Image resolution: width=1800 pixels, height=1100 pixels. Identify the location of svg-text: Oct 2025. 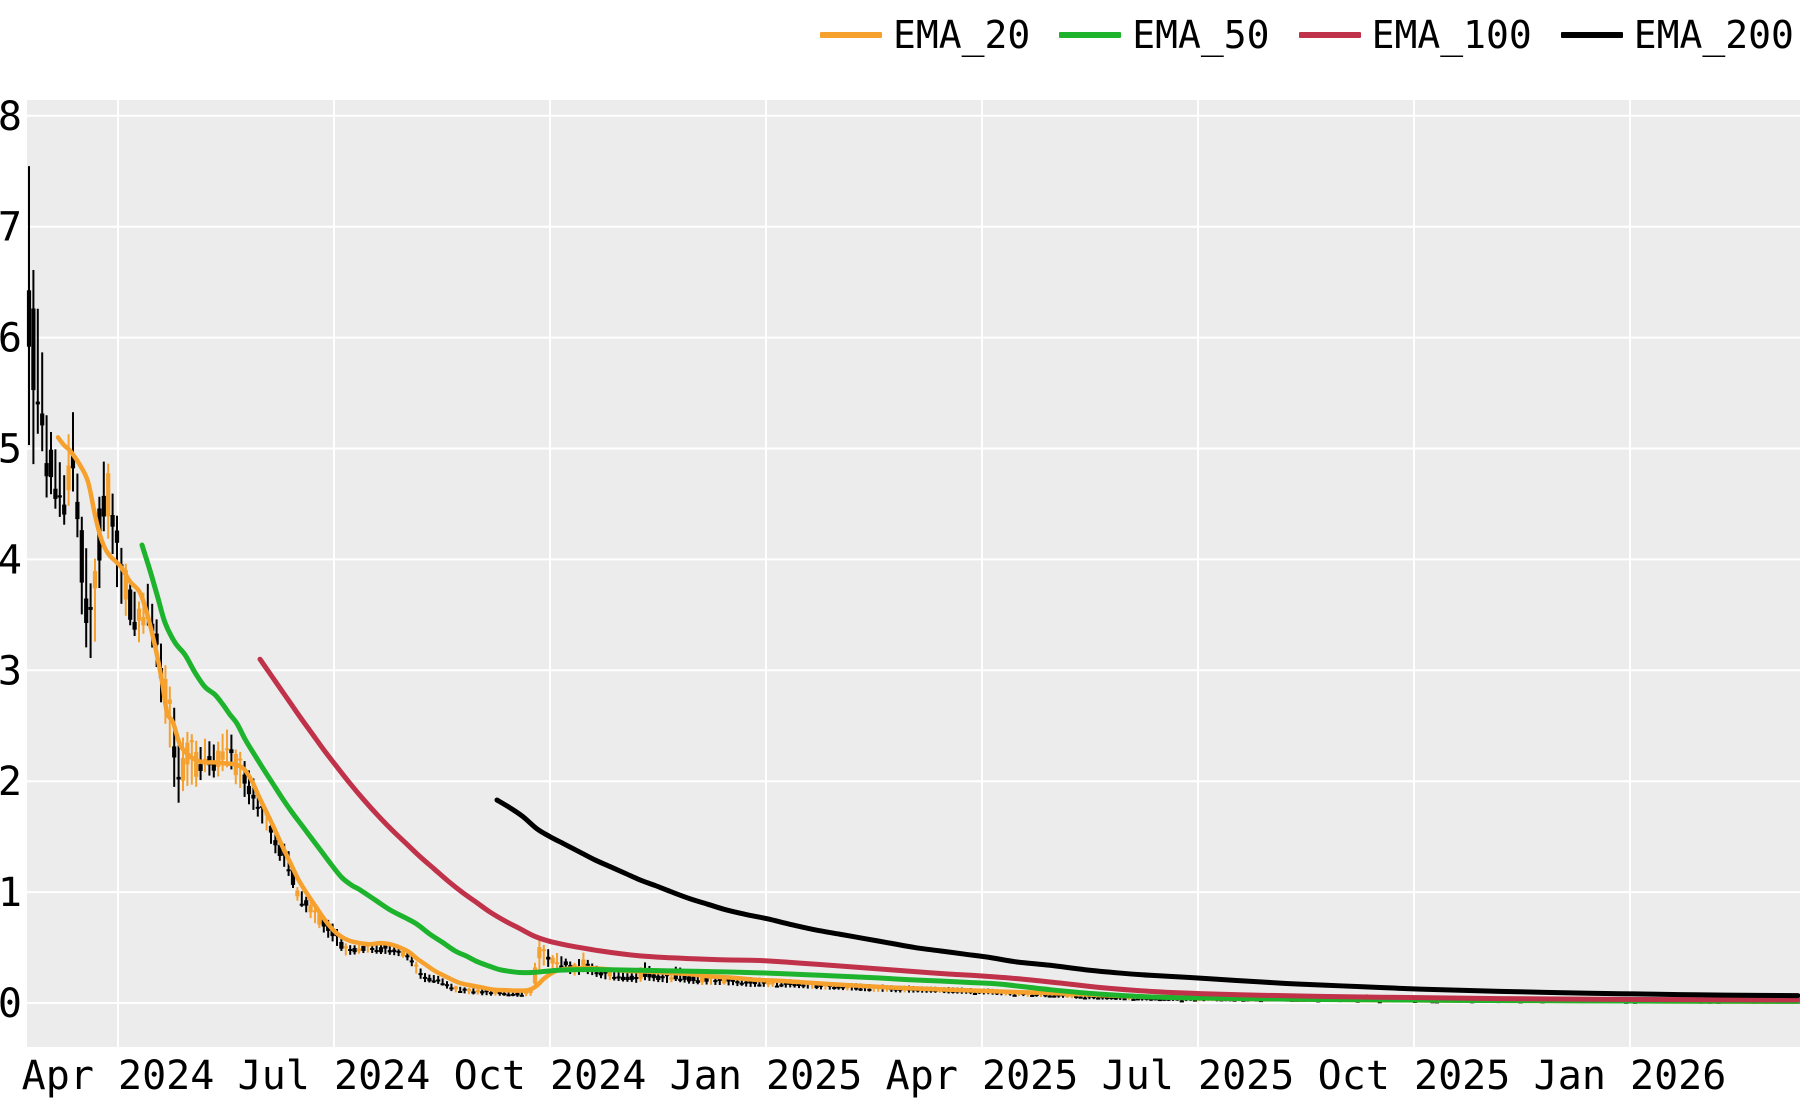
(1414, 1076).